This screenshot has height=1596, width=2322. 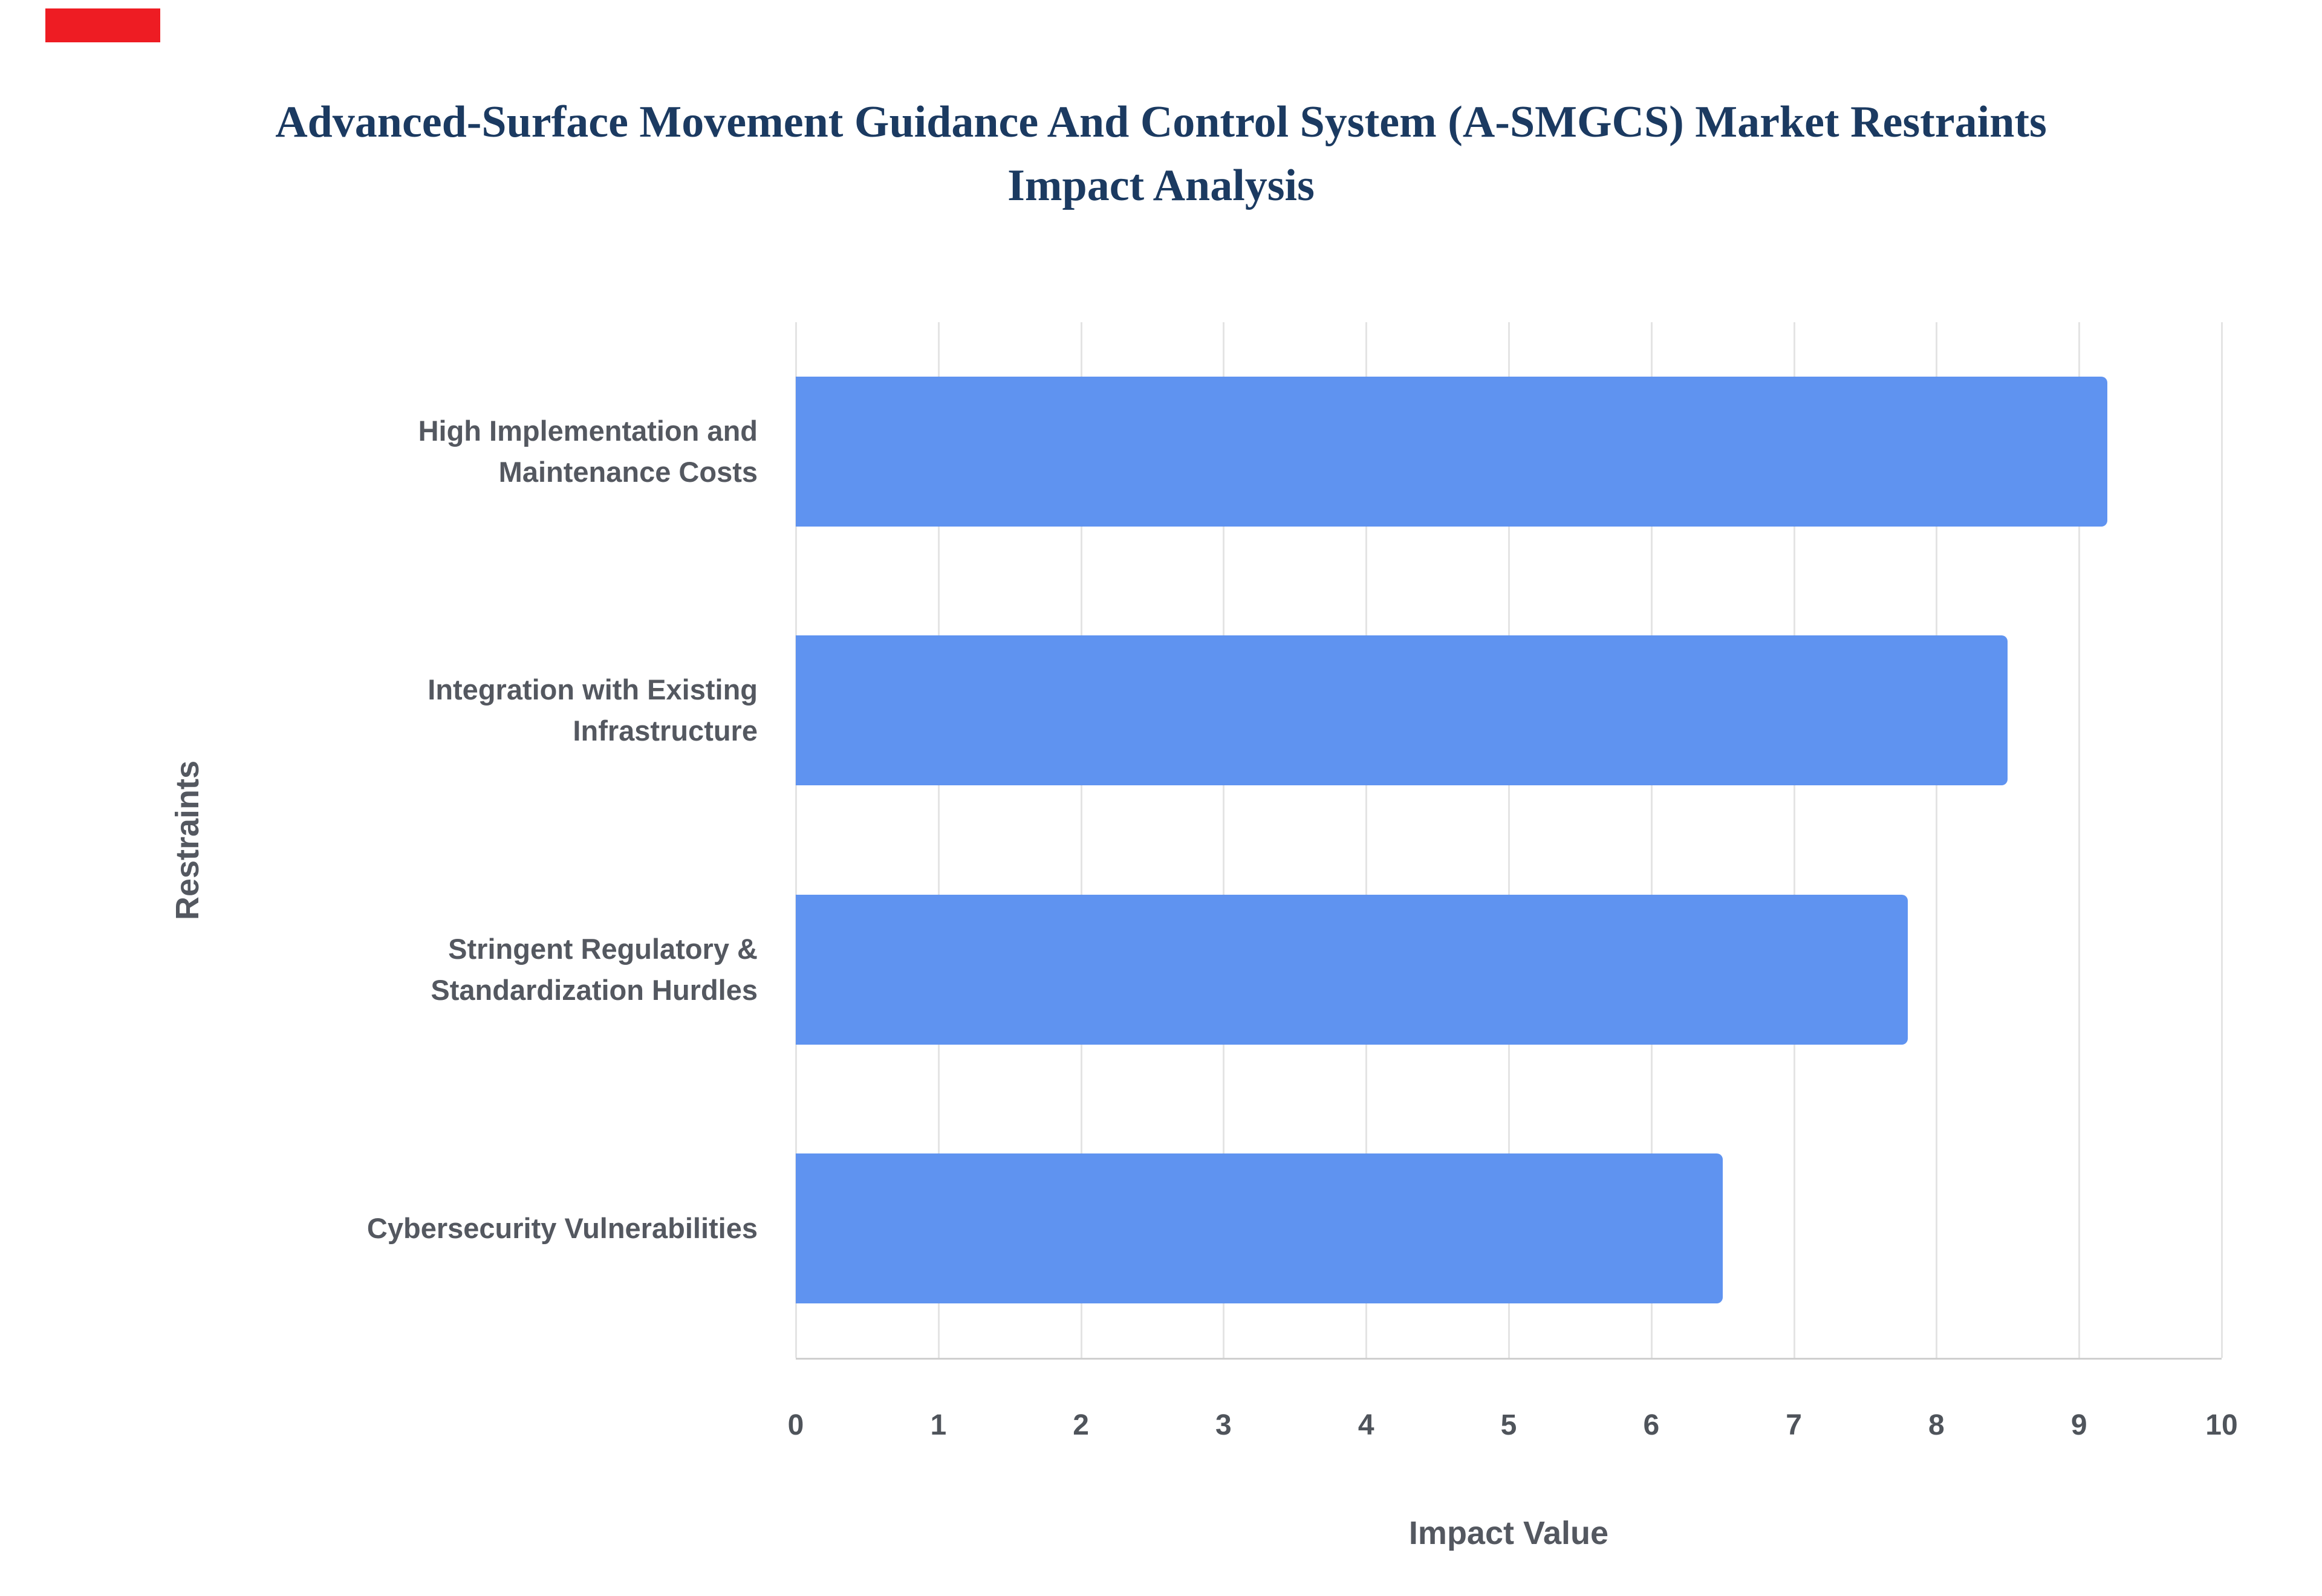 I want to click on y-axis-title: Restraints, so click(x=187, y=840).